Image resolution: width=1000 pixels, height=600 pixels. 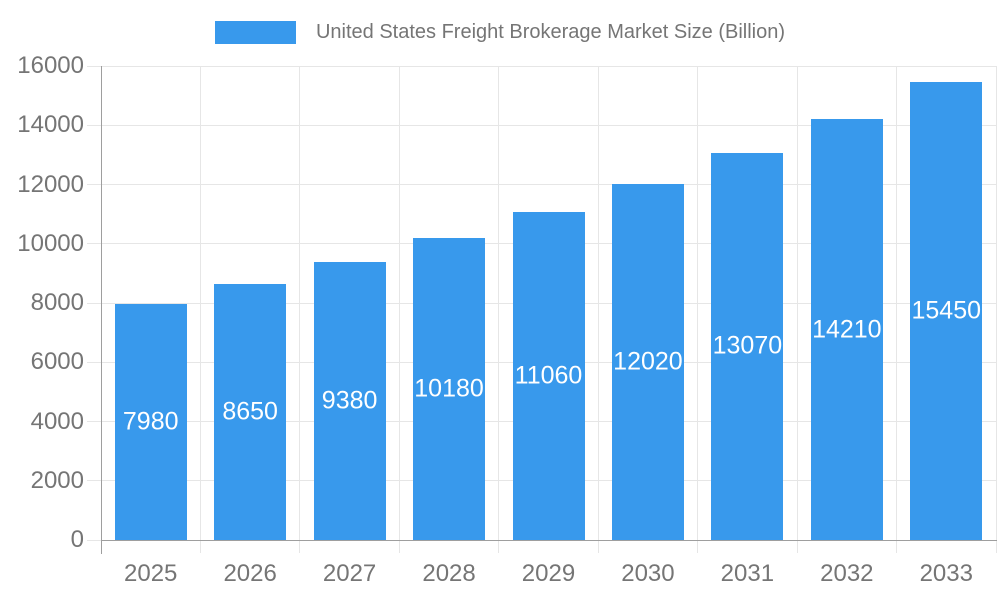 I want to click on bar-2025, so click(x=150, y=421).